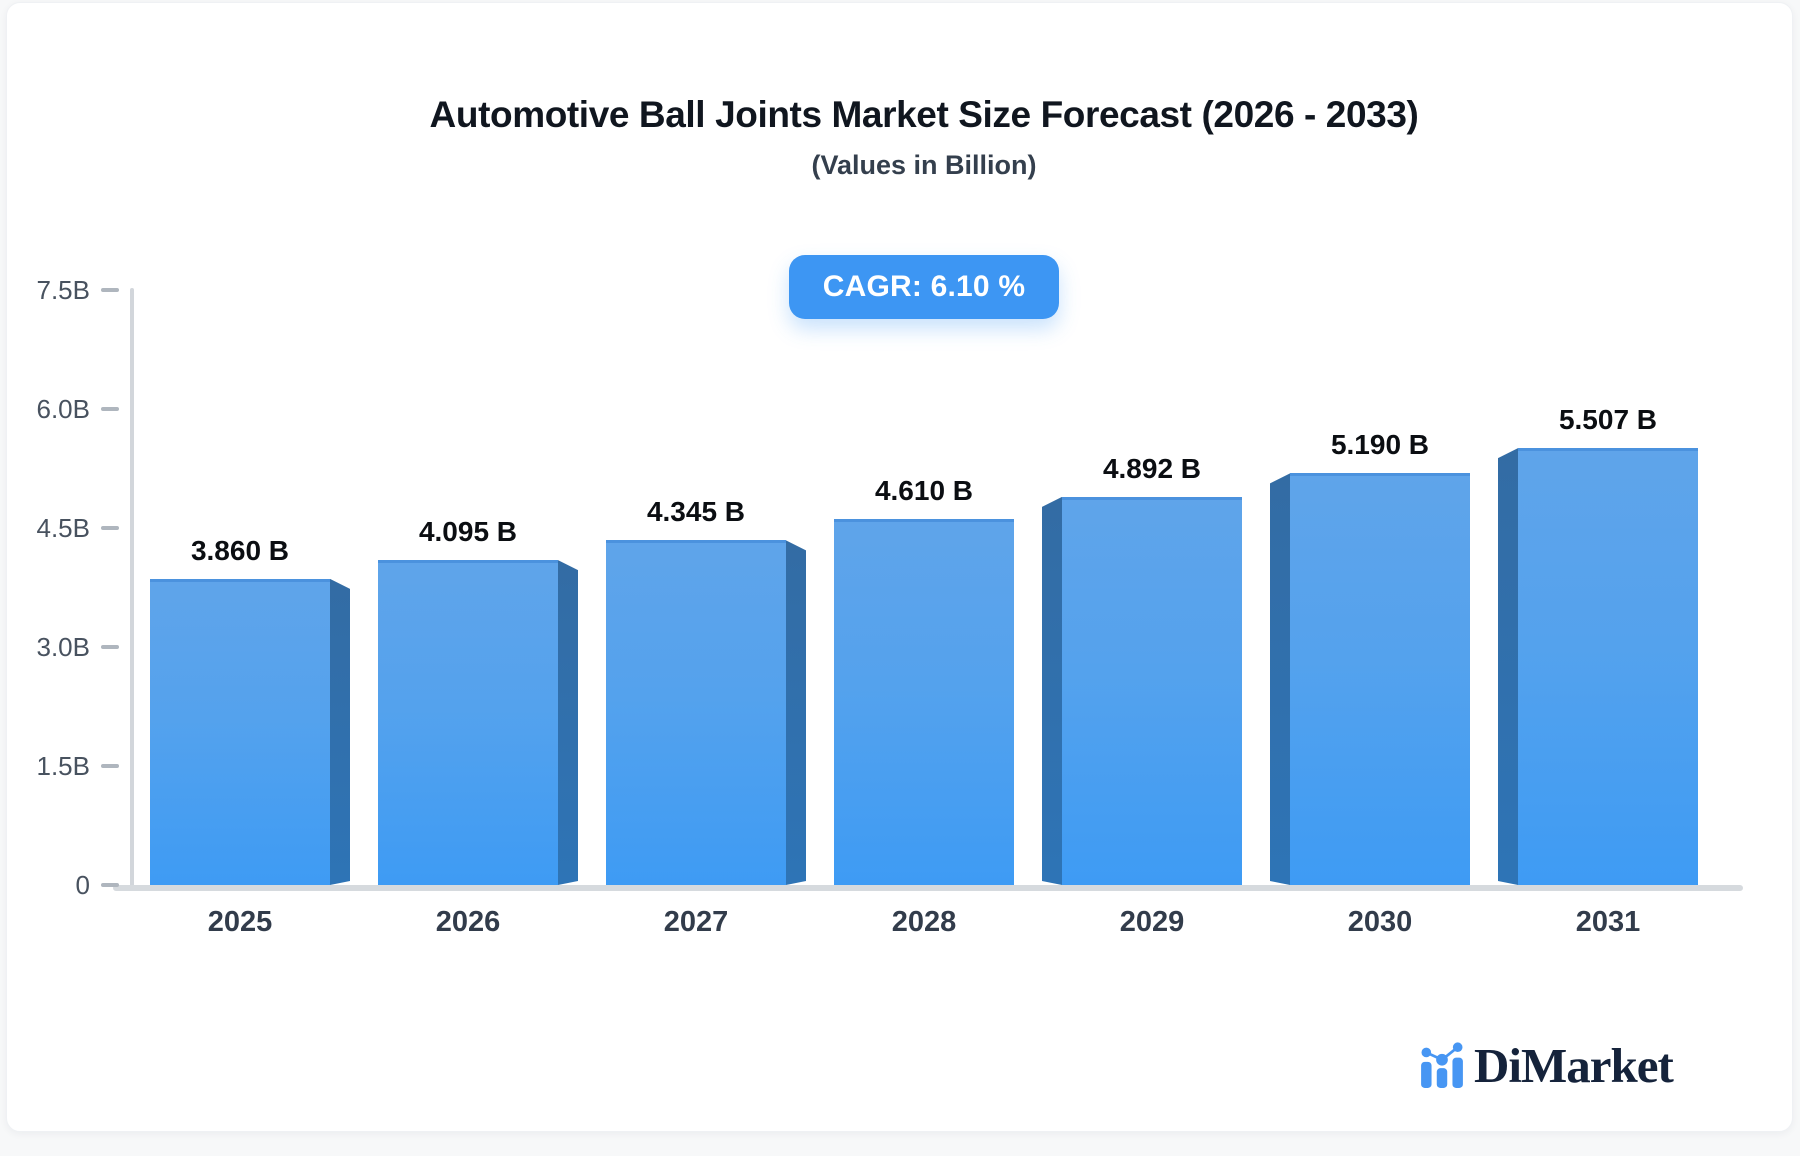 The width and height of the screenshot is (1800, 1156). I want to click on x-axis-labels: 2025 2026 2027 2028 2029 2030 2031, so click(930, 927).